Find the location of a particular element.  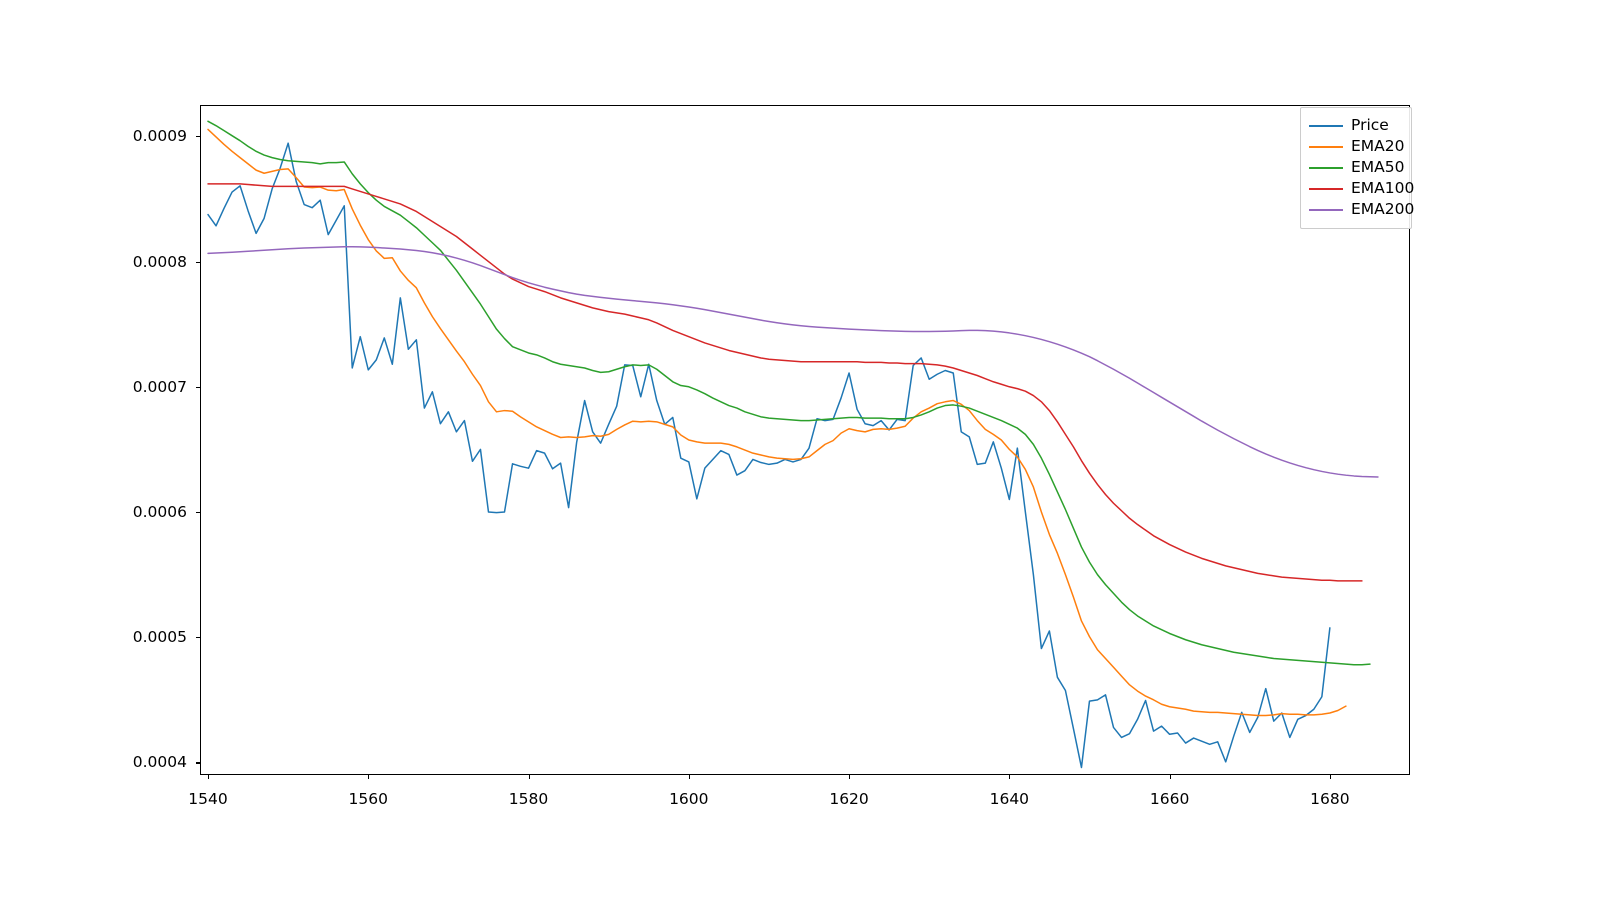

legend-label: EMA20 is located at coordinates (1378, 145).